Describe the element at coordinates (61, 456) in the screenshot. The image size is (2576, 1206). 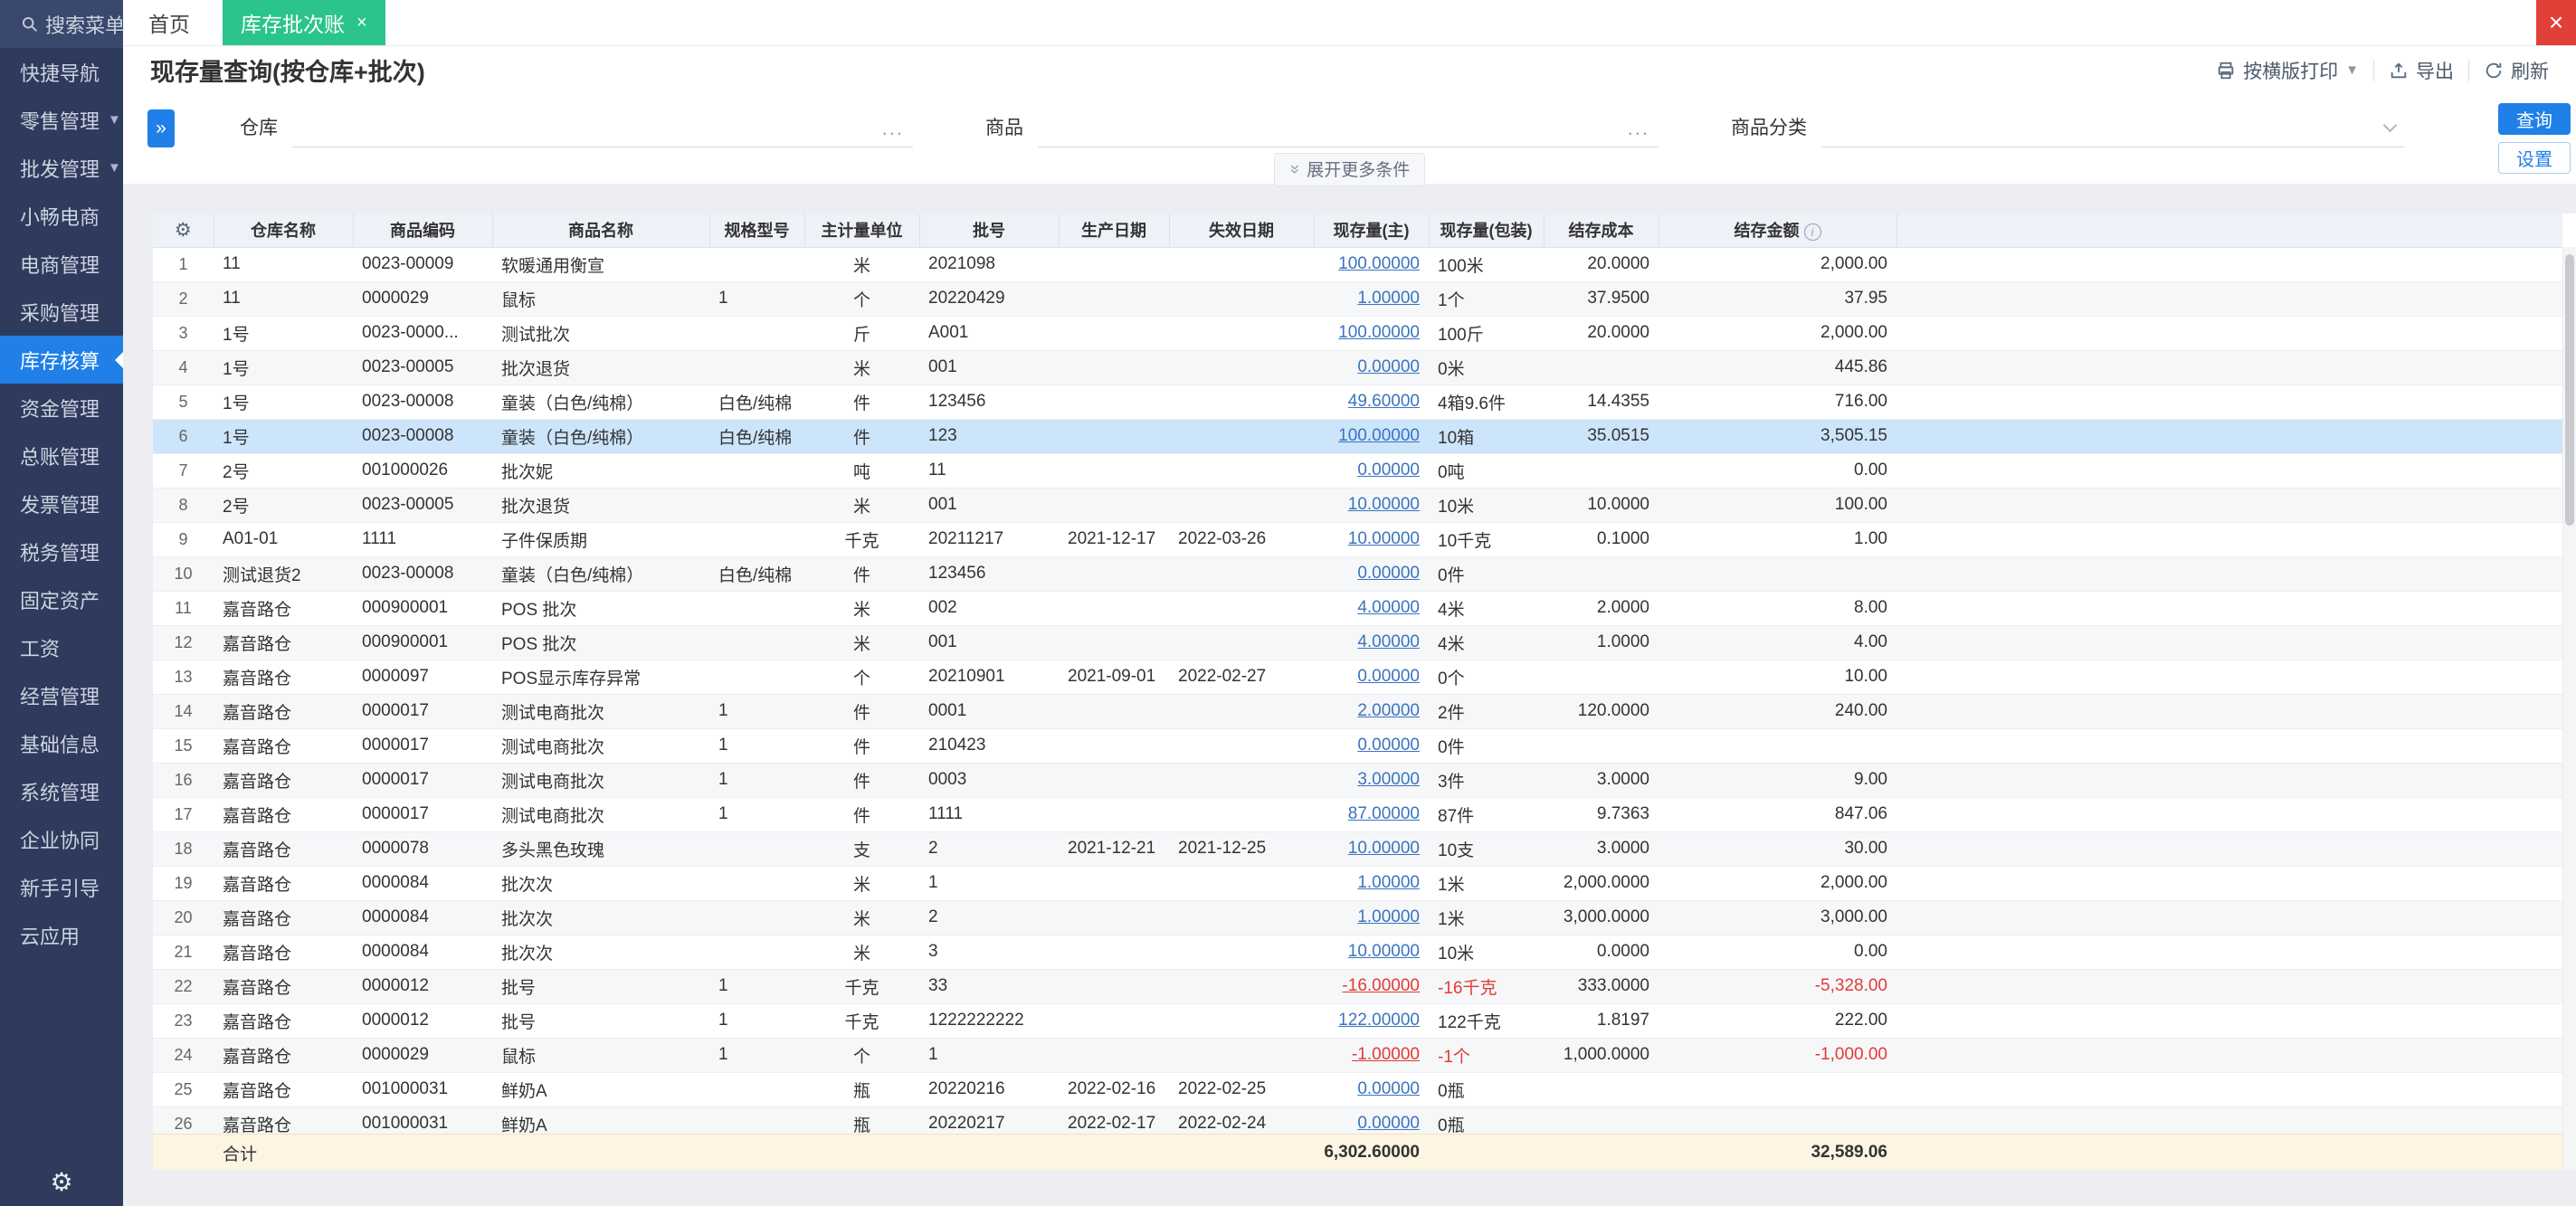
I see `sidebar-item-general-ledger: 总账管理` at that location.